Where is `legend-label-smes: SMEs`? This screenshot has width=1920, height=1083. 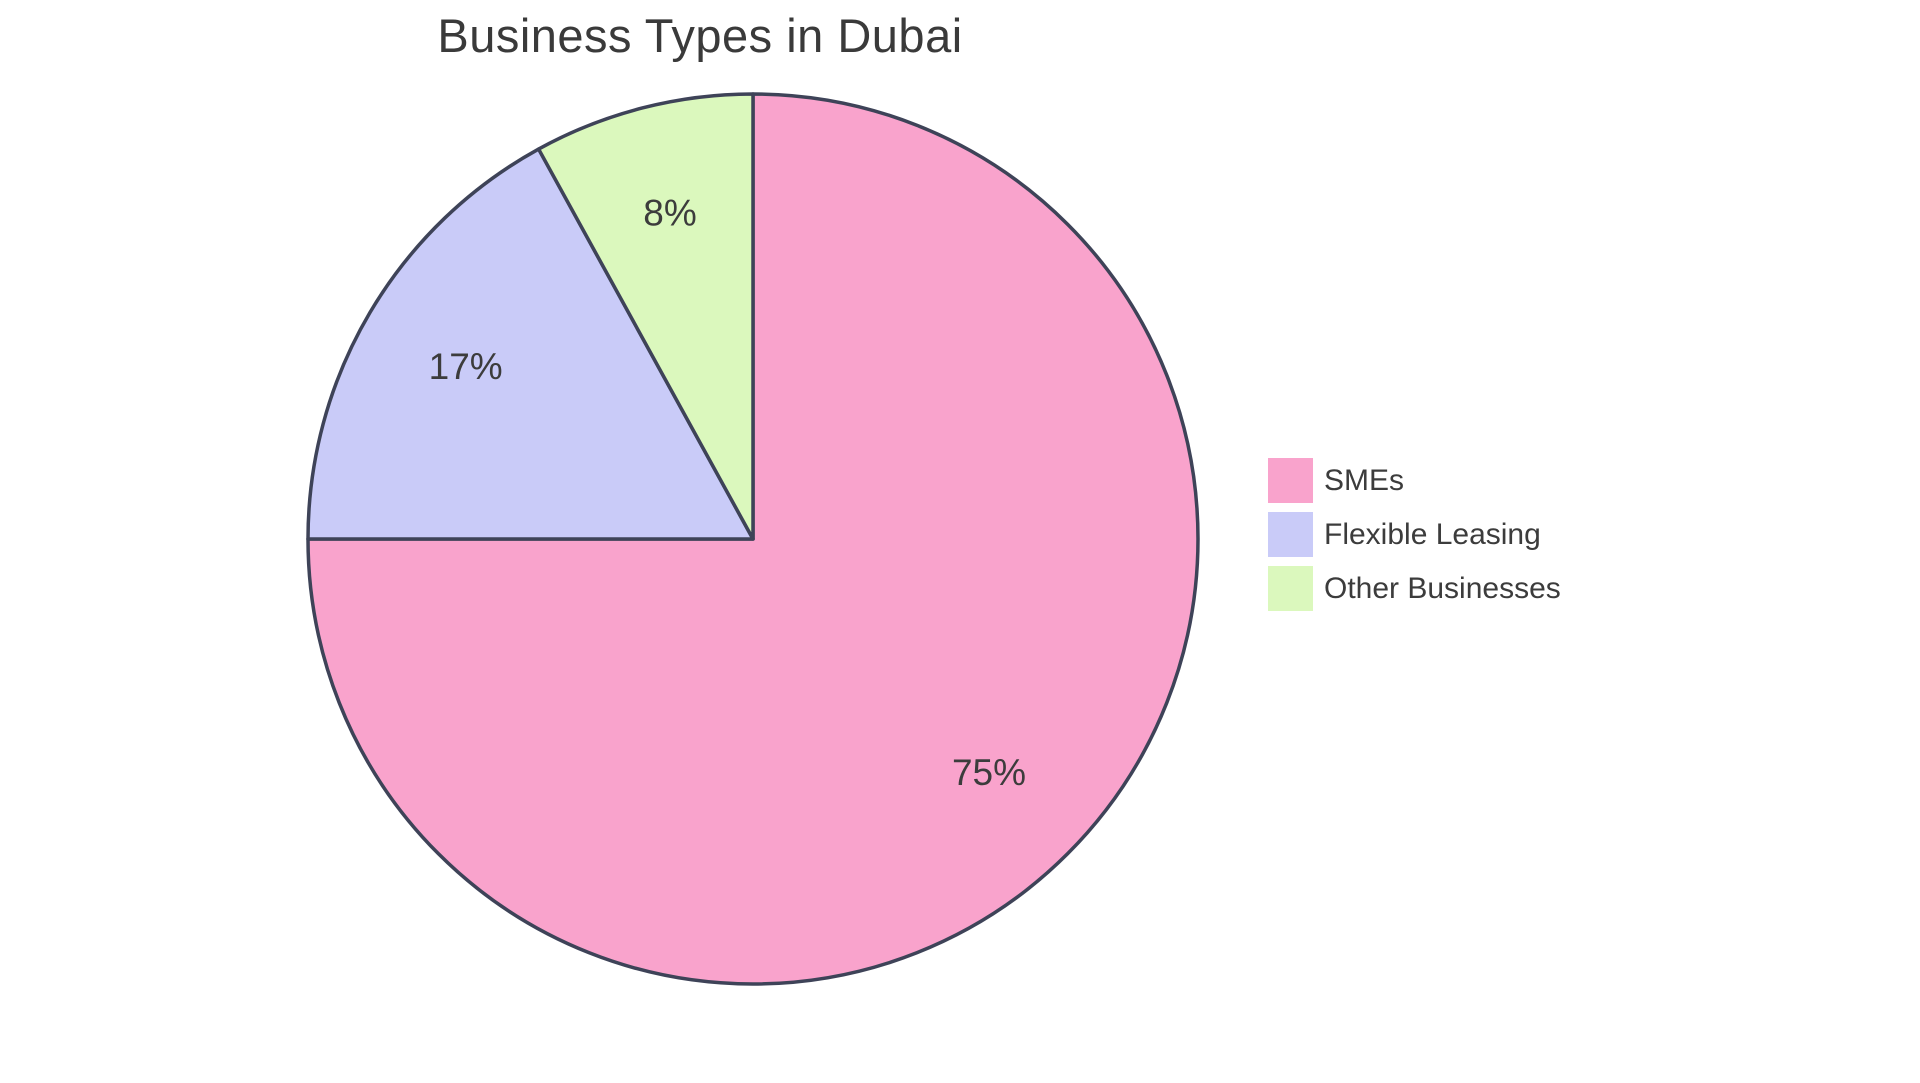 legend-label-smes: SMEs is located at coordinates (1364, 480).